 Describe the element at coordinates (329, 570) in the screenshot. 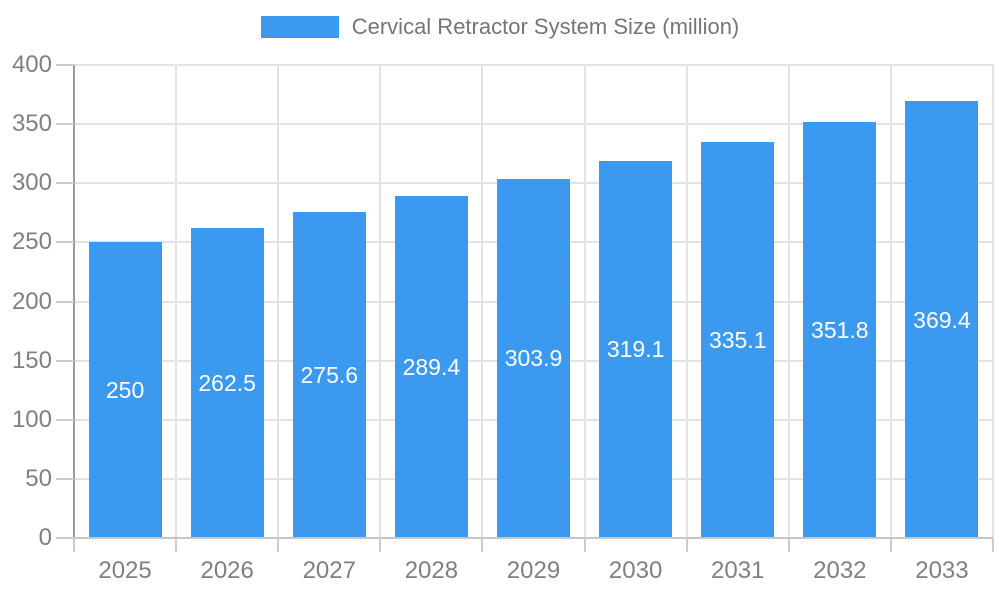

I see `x-tick-label: 2027` at that location.